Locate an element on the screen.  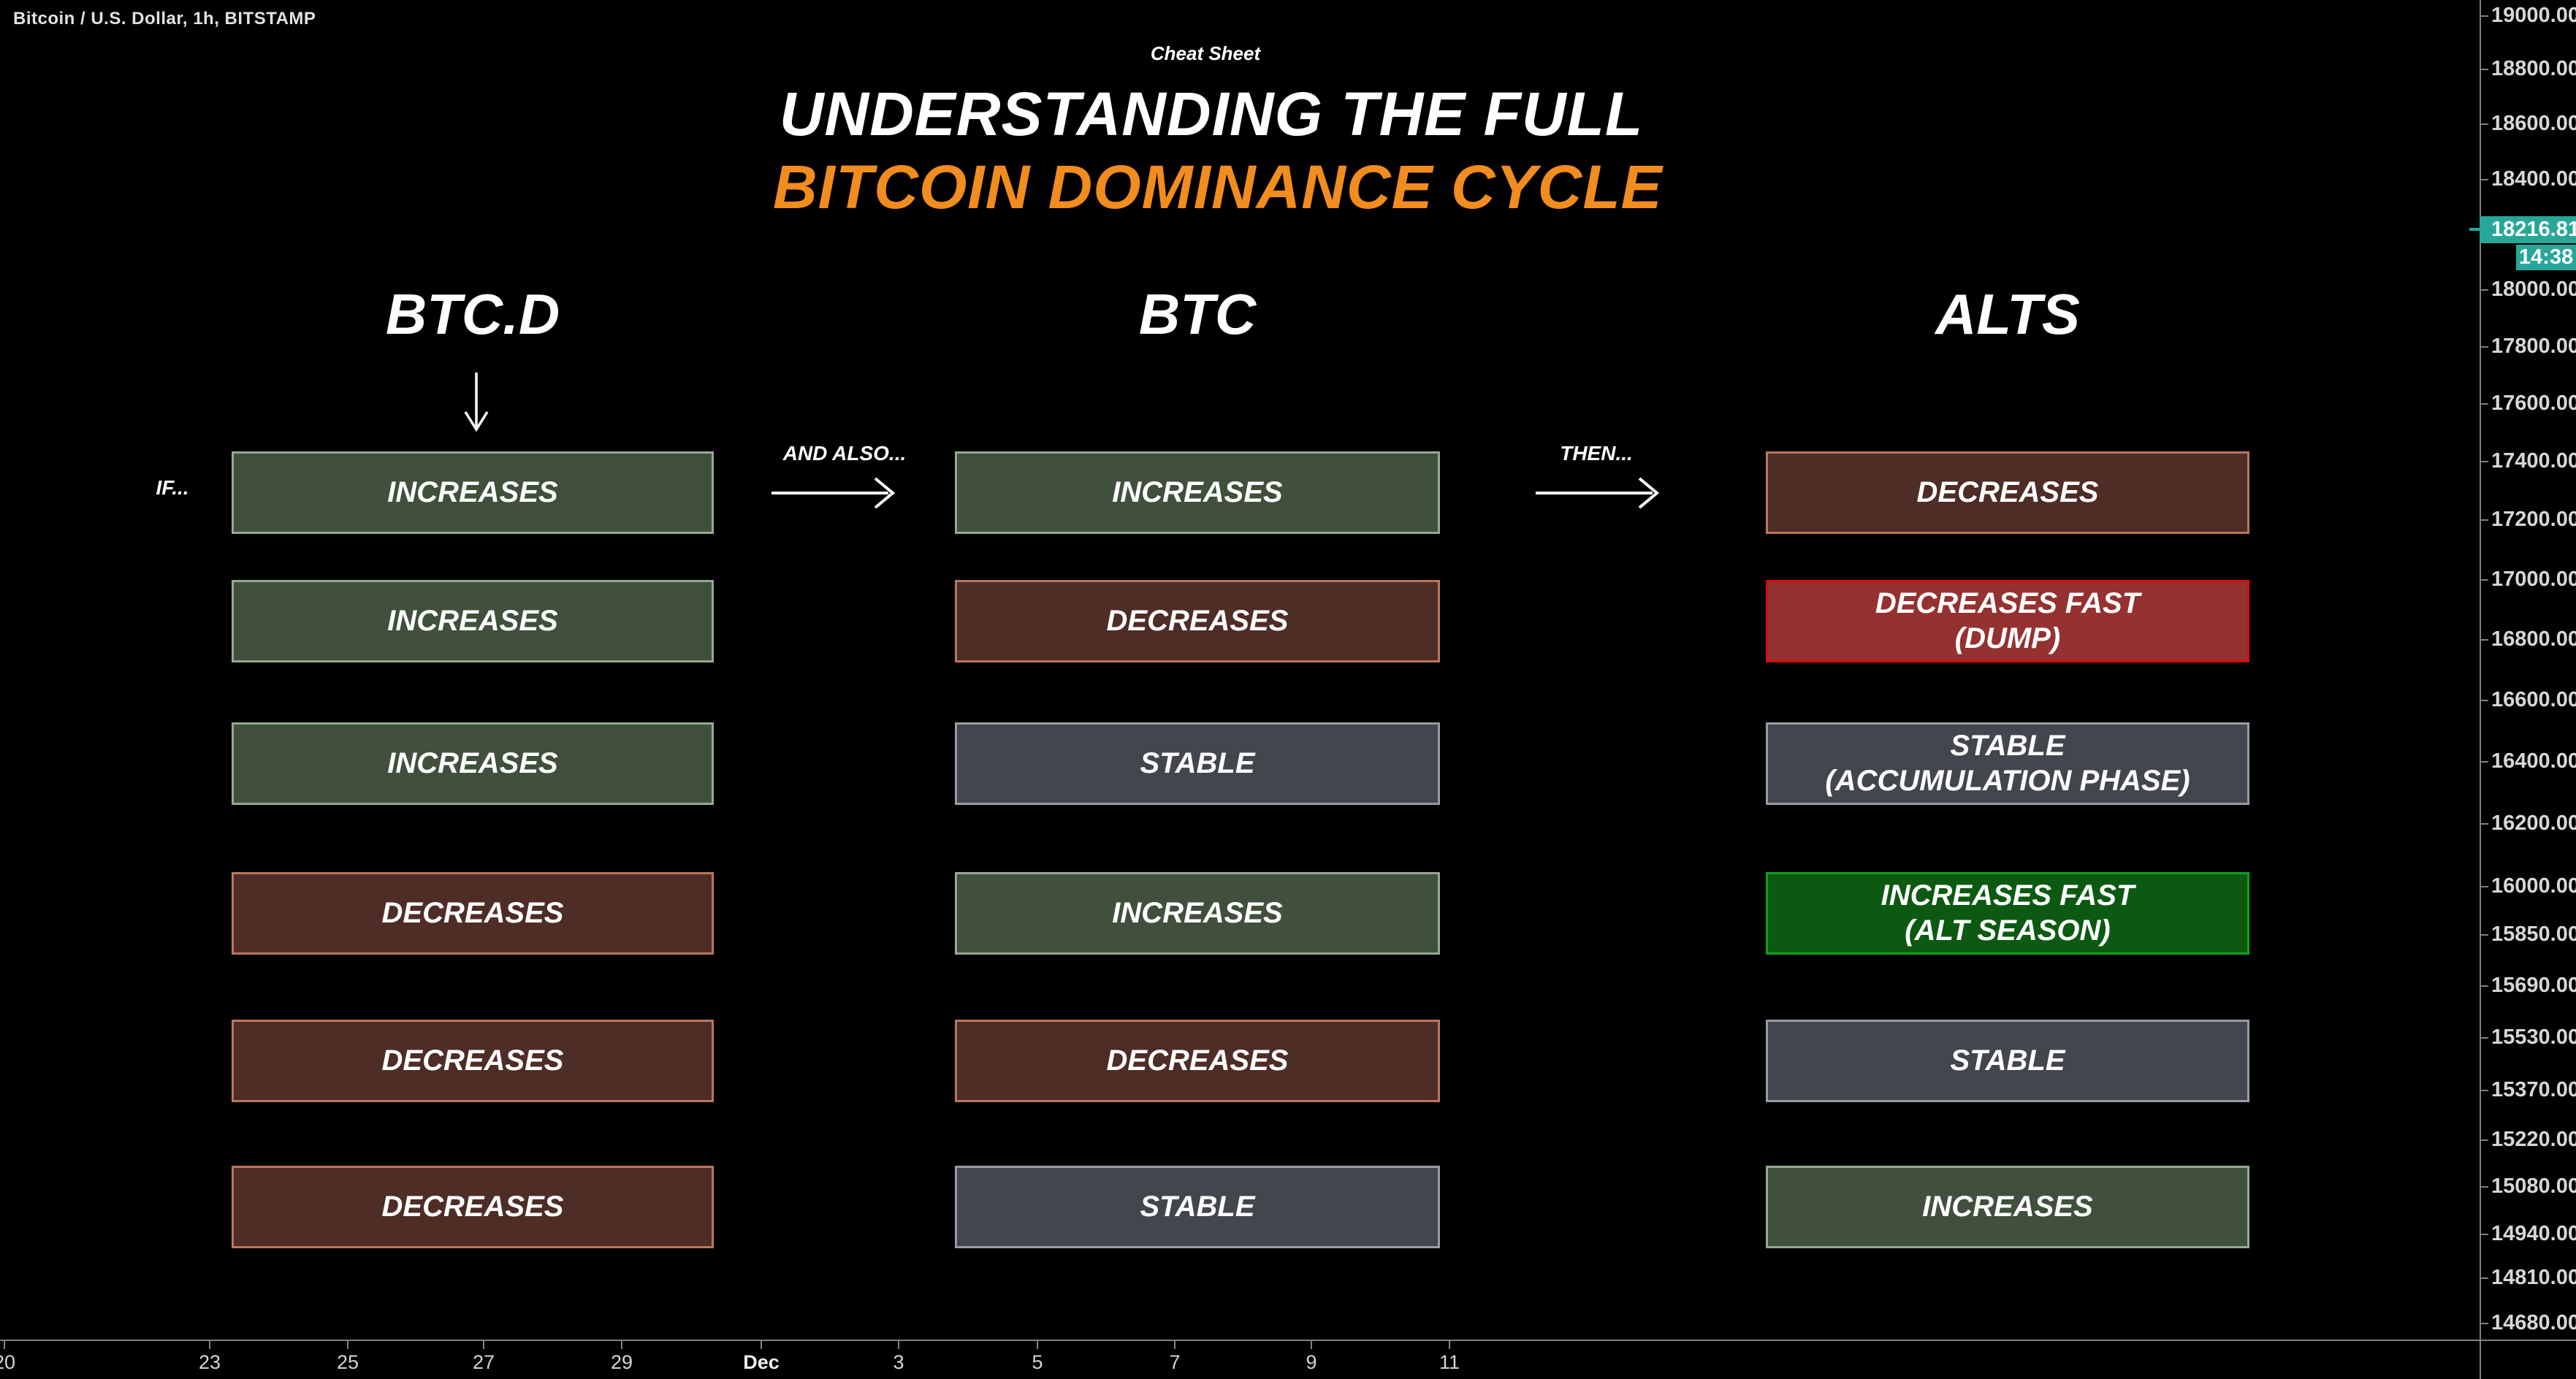
price-label: 15530.00 is located at coordinates (2533, 1037).